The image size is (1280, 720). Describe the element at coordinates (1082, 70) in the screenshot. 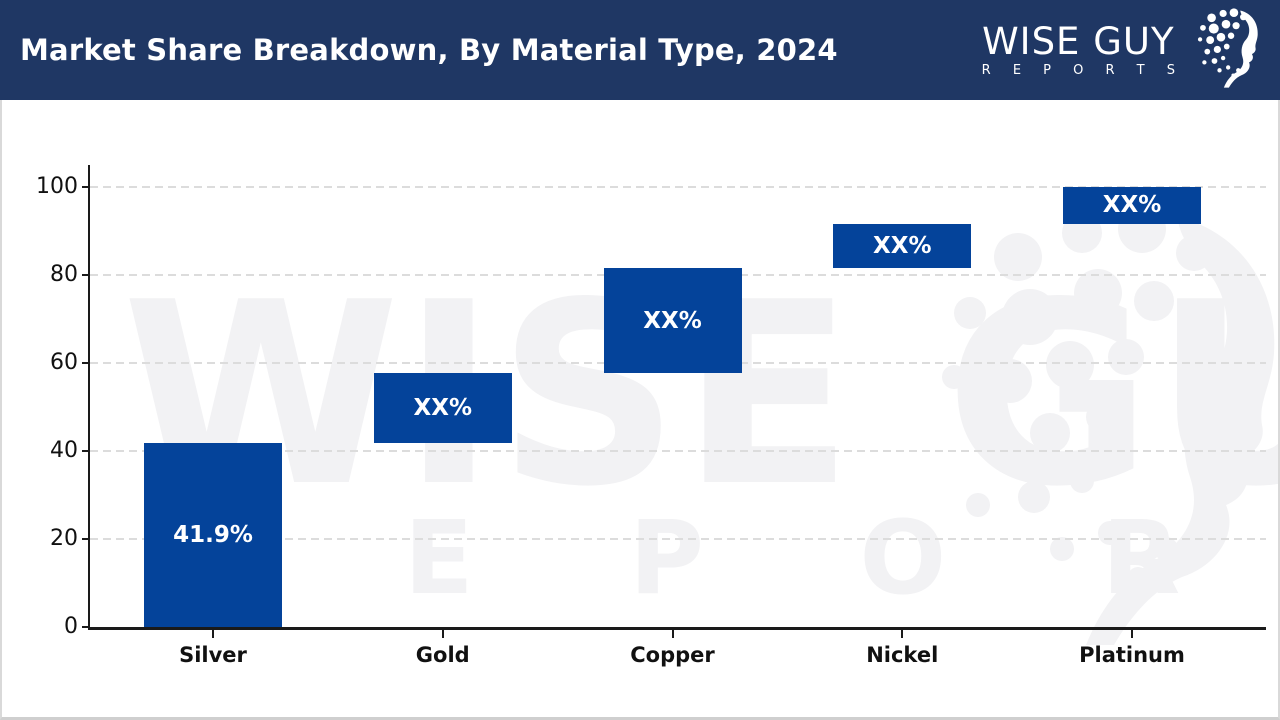

I see `logo-subtitle: R E P O R T S` at that location.